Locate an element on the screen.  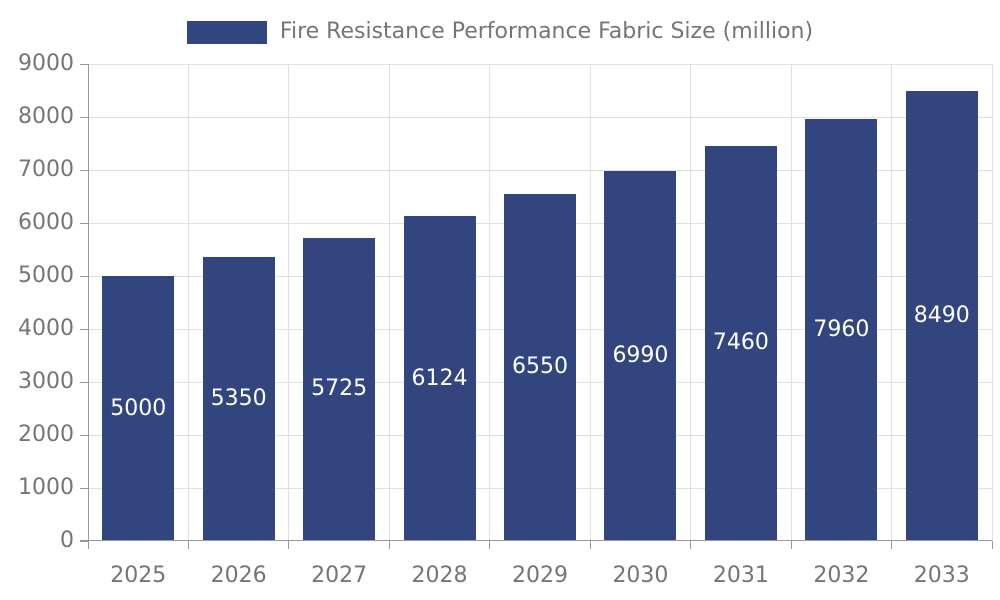
x-axis-label: 2030 is located at coordinates (640, 575).